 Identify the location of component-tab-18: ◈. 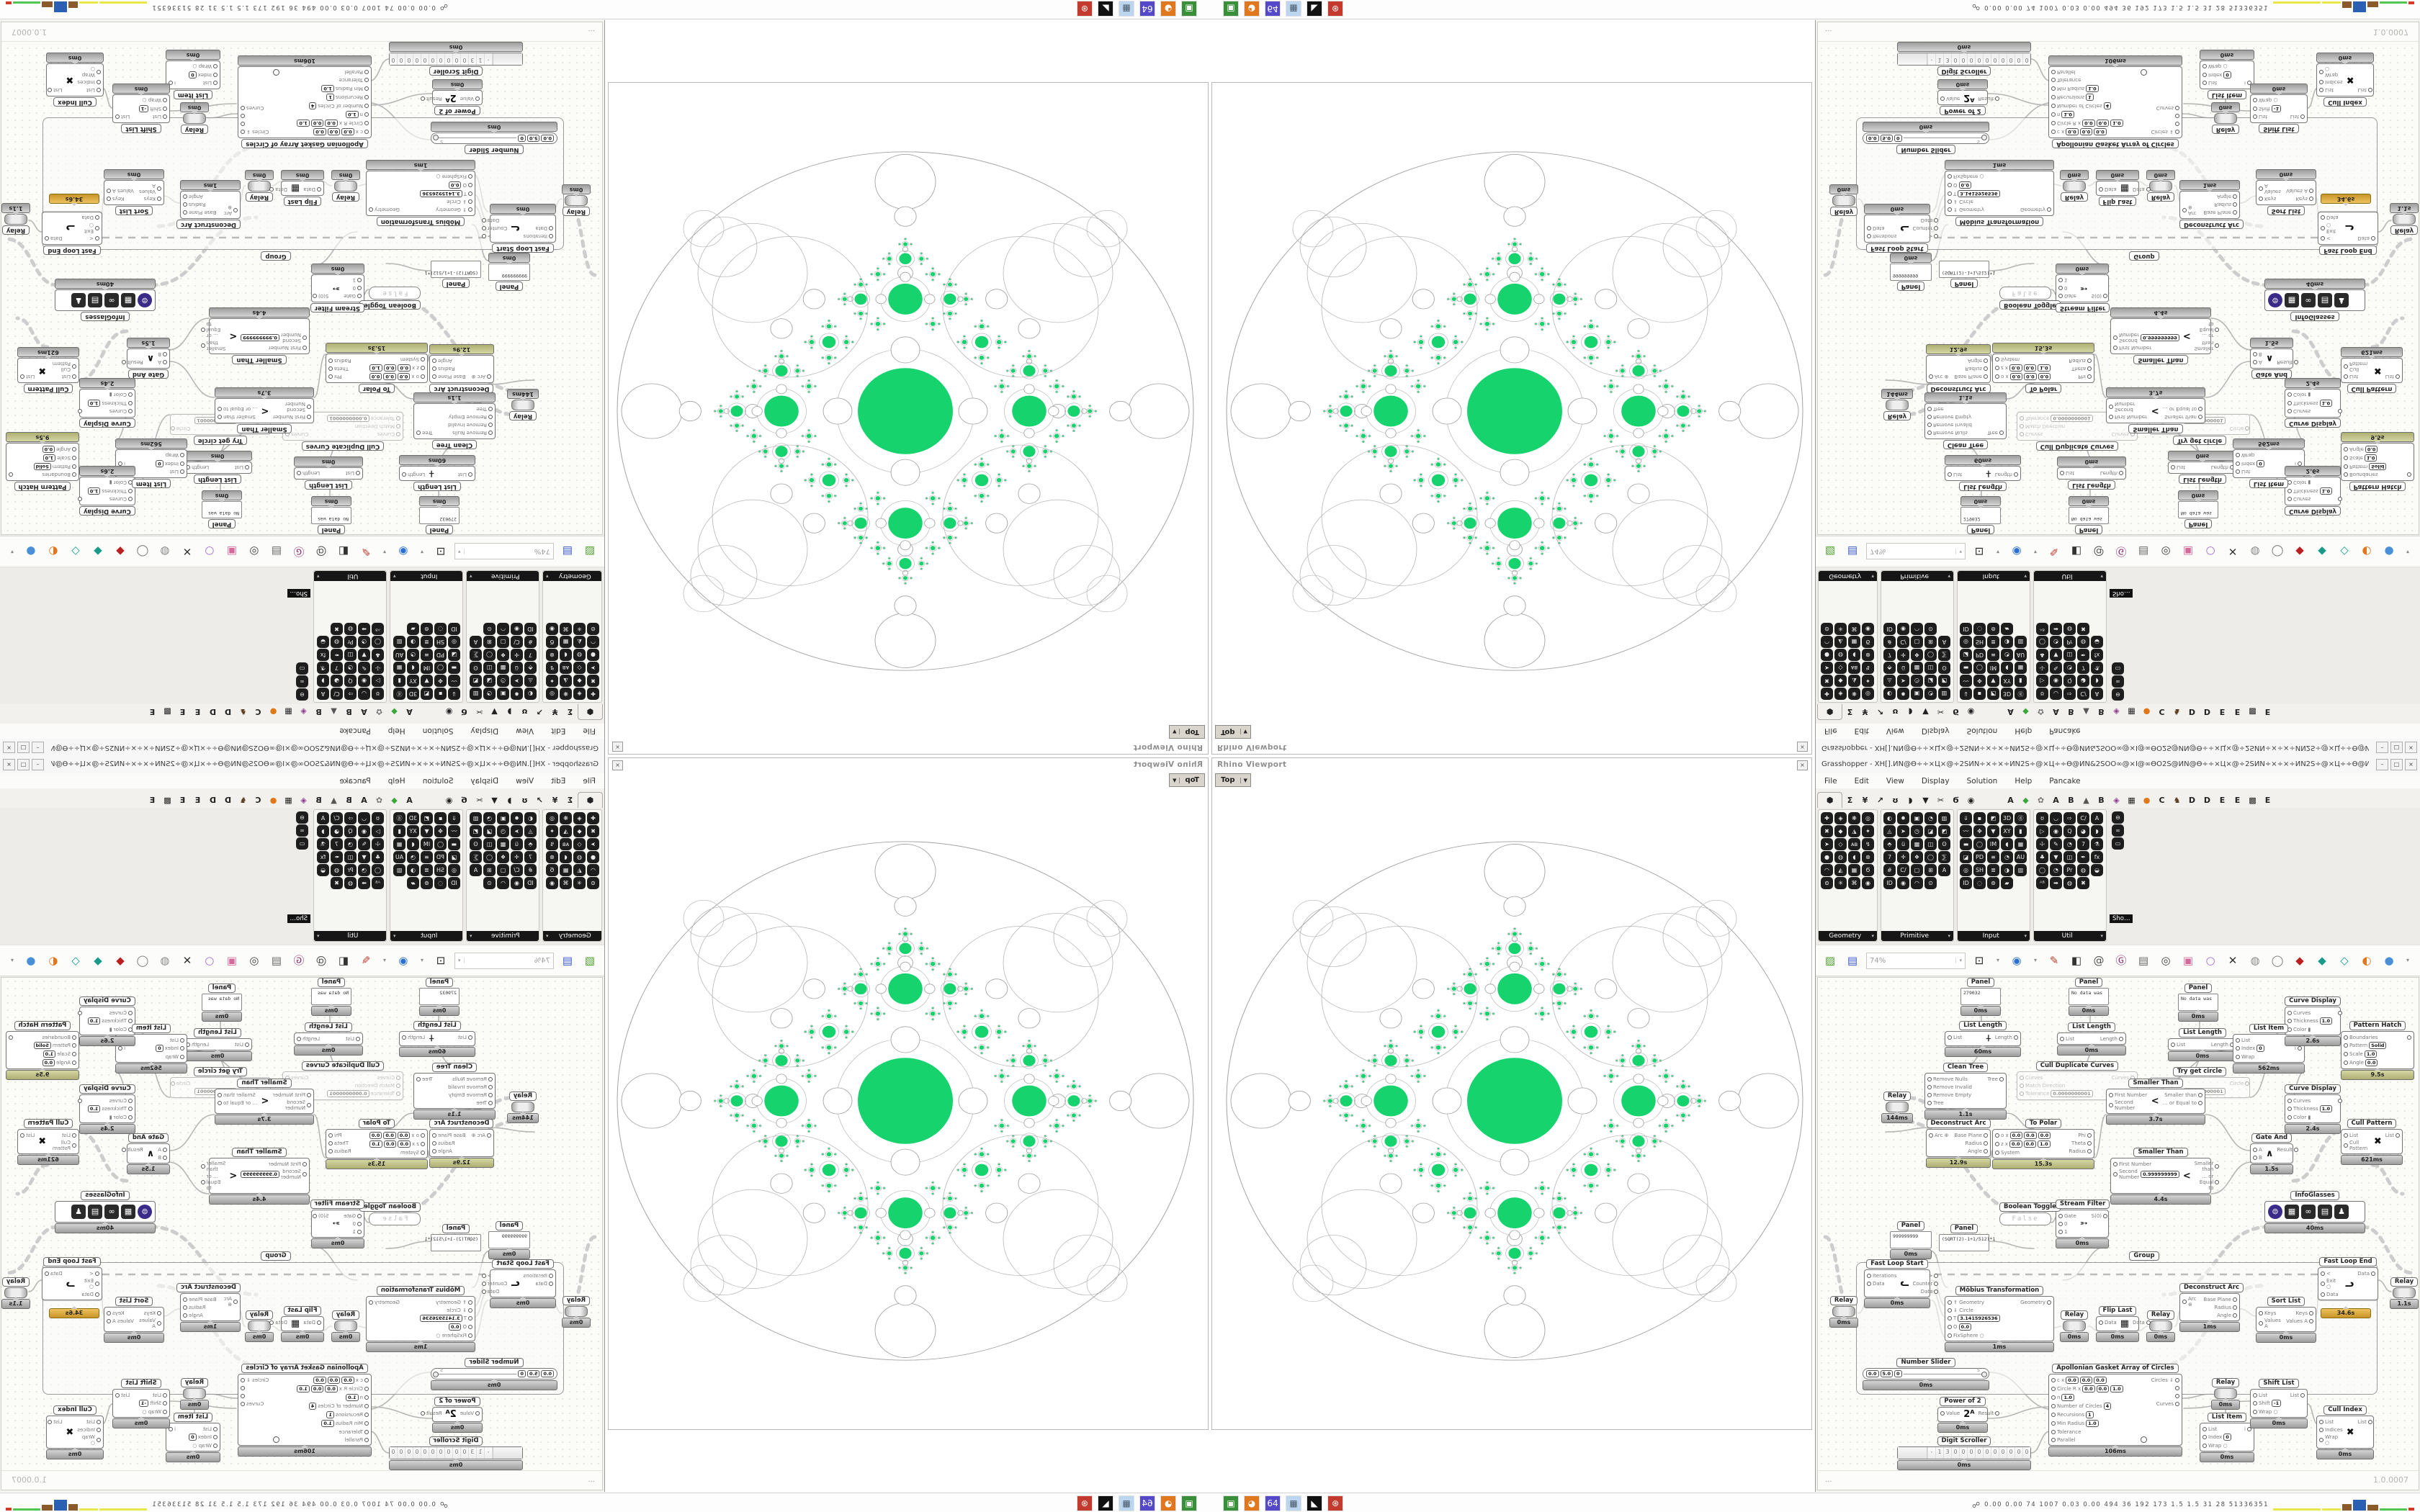
(303, 711).